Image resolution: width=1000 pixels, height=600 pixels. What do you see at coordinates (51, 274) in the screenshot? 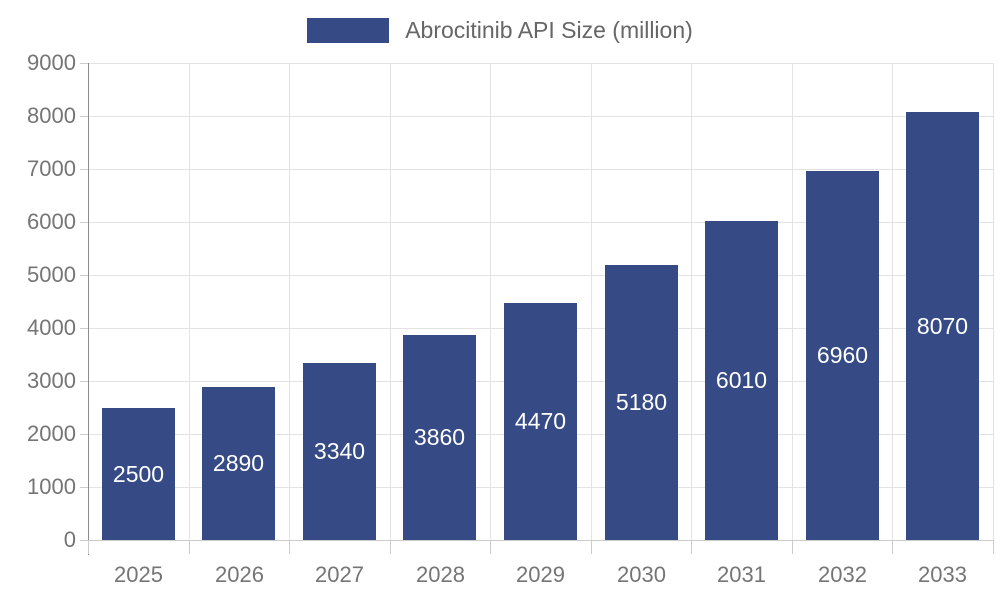
I see `y-axis-label: 5000` at bounding box center [51, 274].